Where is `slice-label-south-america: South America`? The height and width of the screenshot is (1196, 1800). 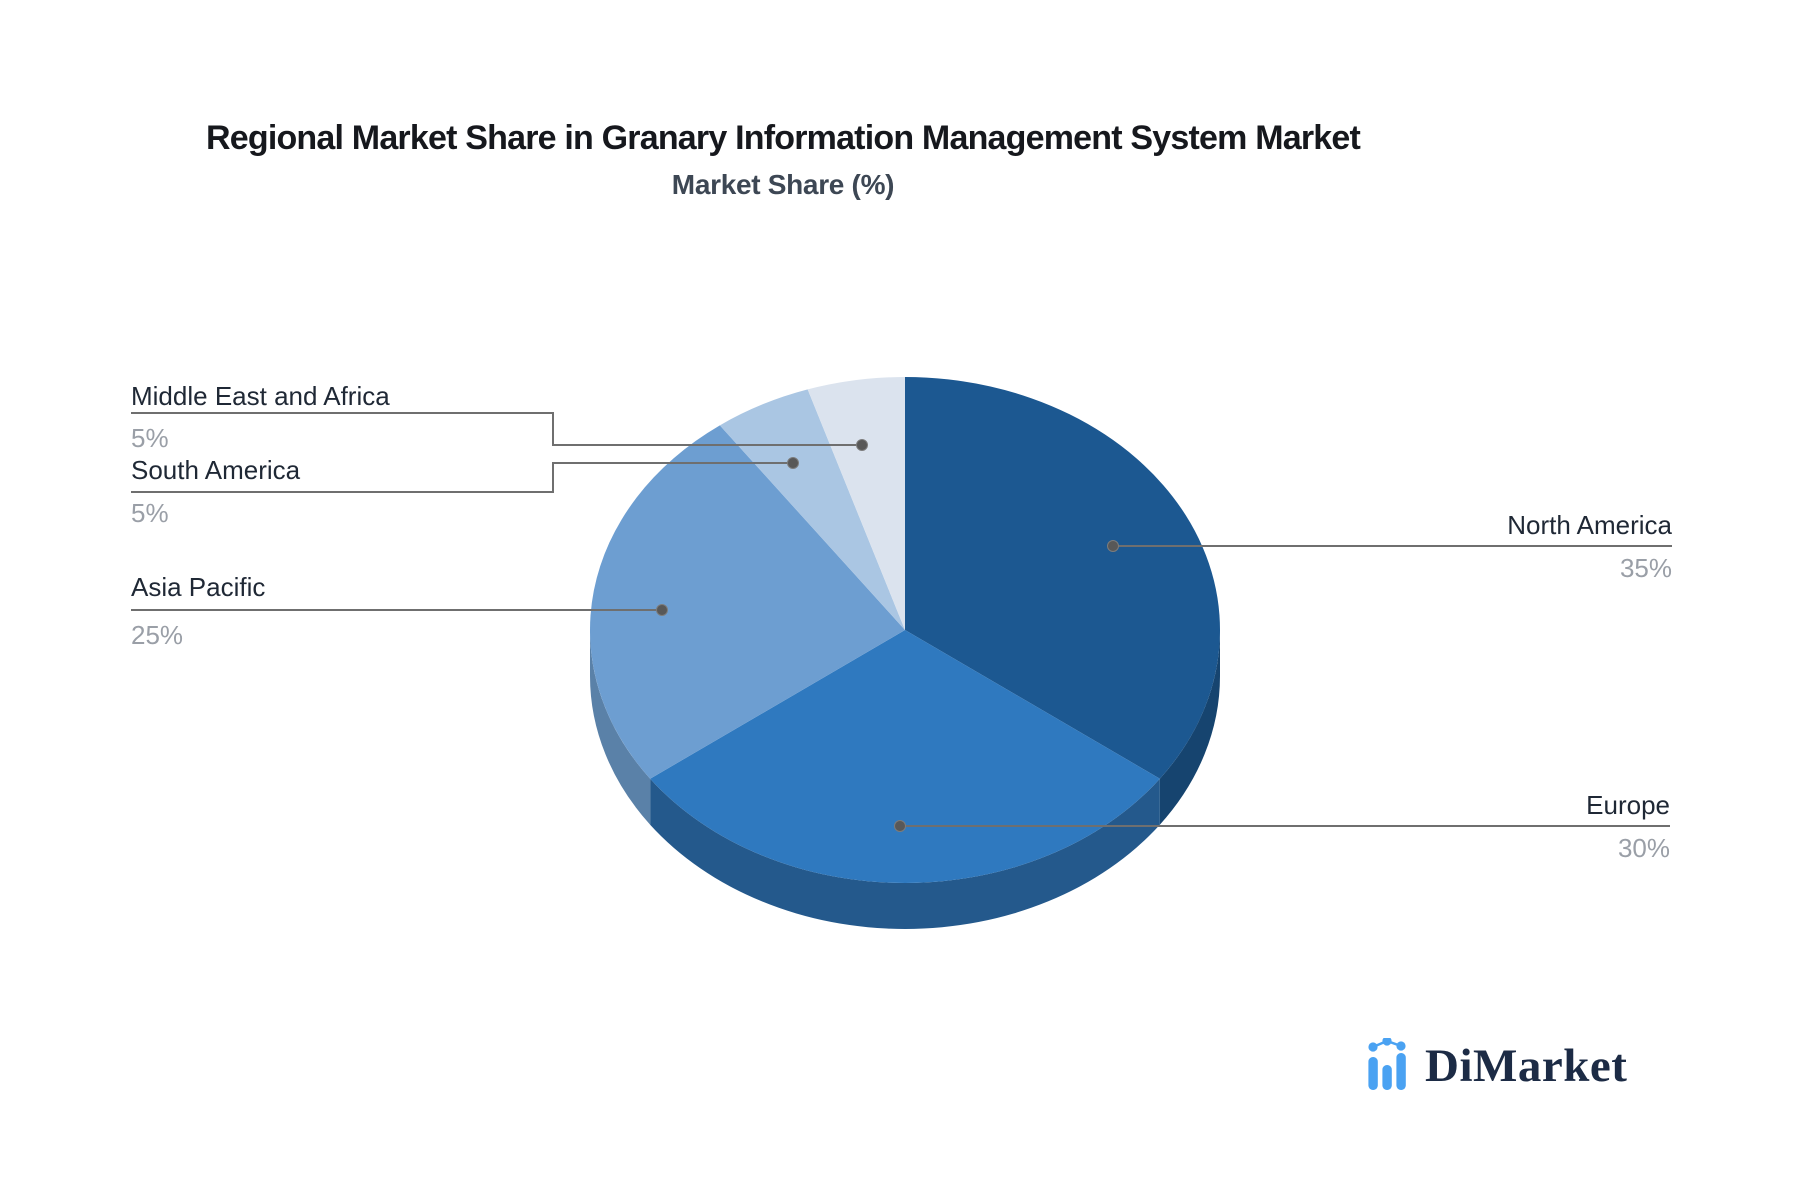
slice-label-south-america: South America is located at coordinates (216, 470).